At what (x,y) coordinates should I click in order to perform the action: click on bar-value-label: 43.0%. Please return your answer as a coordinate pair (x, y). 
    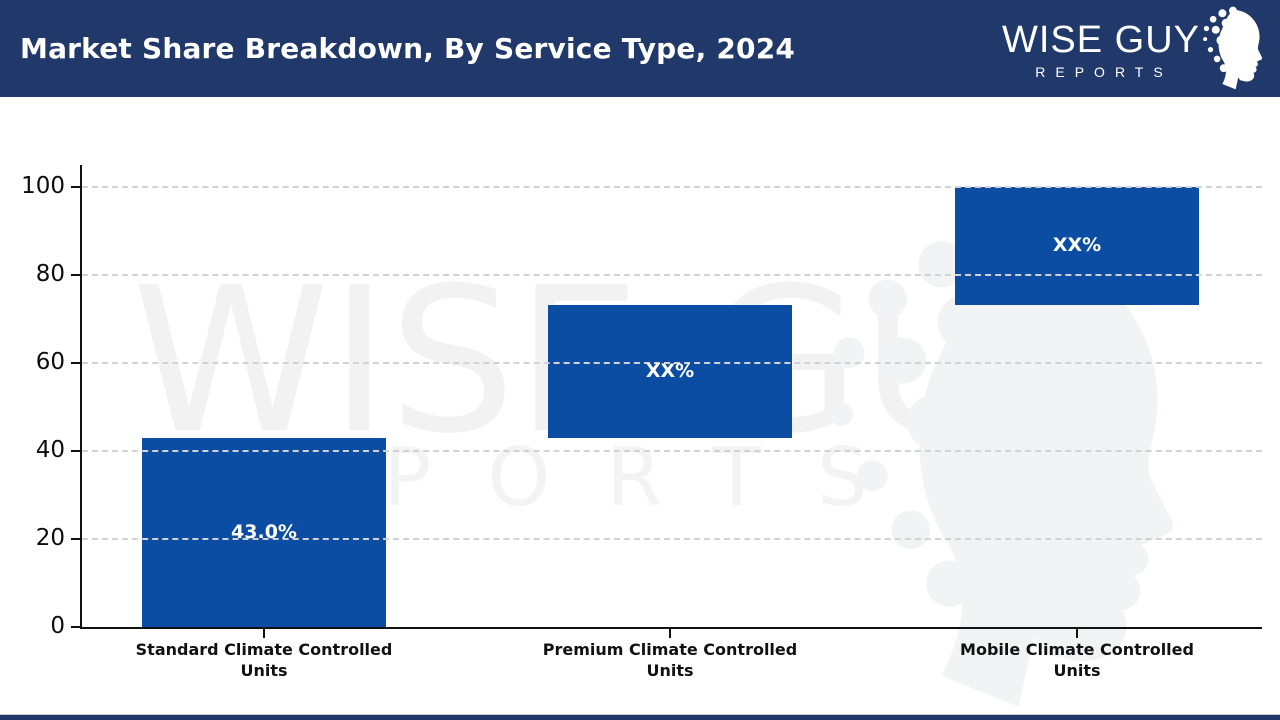
    Looking at the image, I should click on (264, 531).